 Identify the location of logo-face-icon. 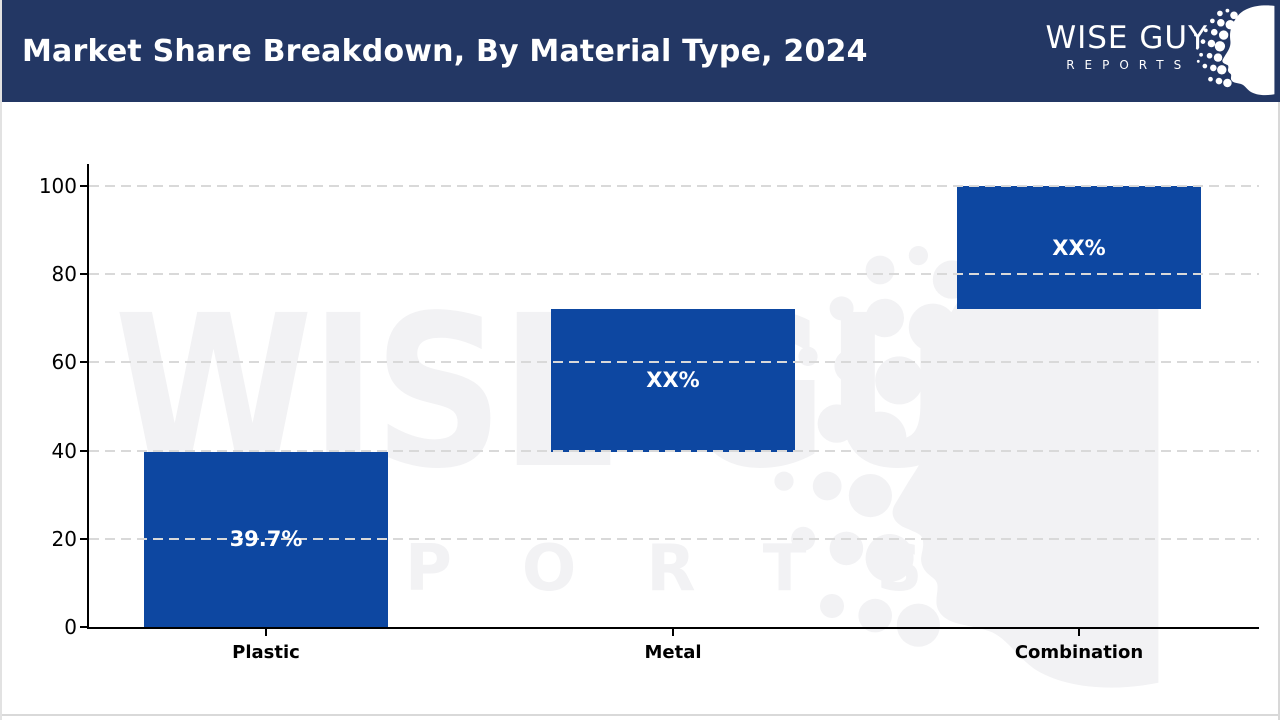
(1234, 50).